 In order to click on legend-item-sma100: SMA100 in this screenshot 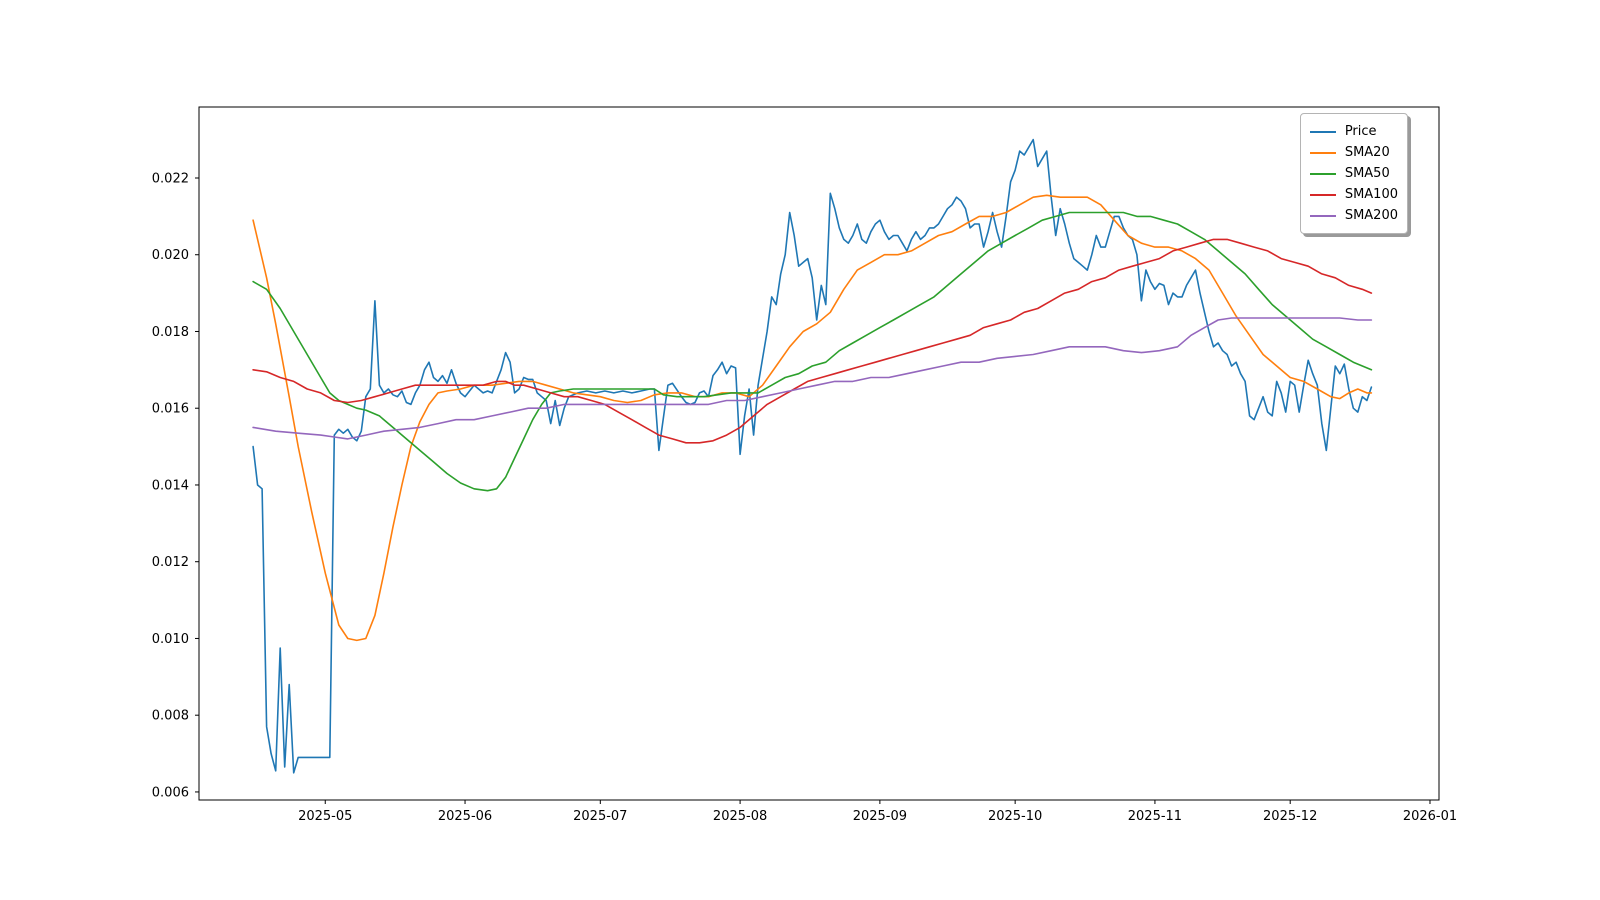, I will do `click(1353, 194)`.